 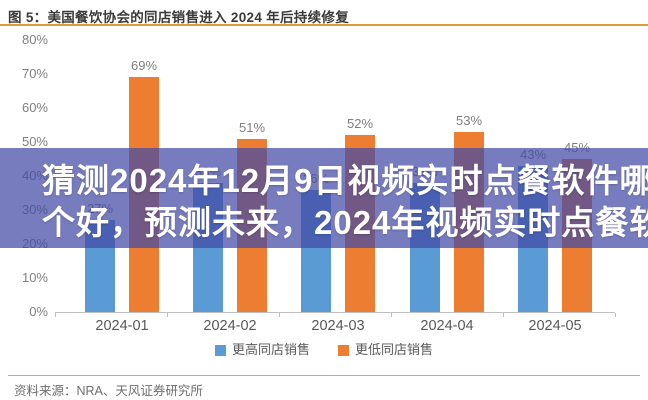 I want to click on x-axis-category-label: 2024-02, so click(x=230, y=326).